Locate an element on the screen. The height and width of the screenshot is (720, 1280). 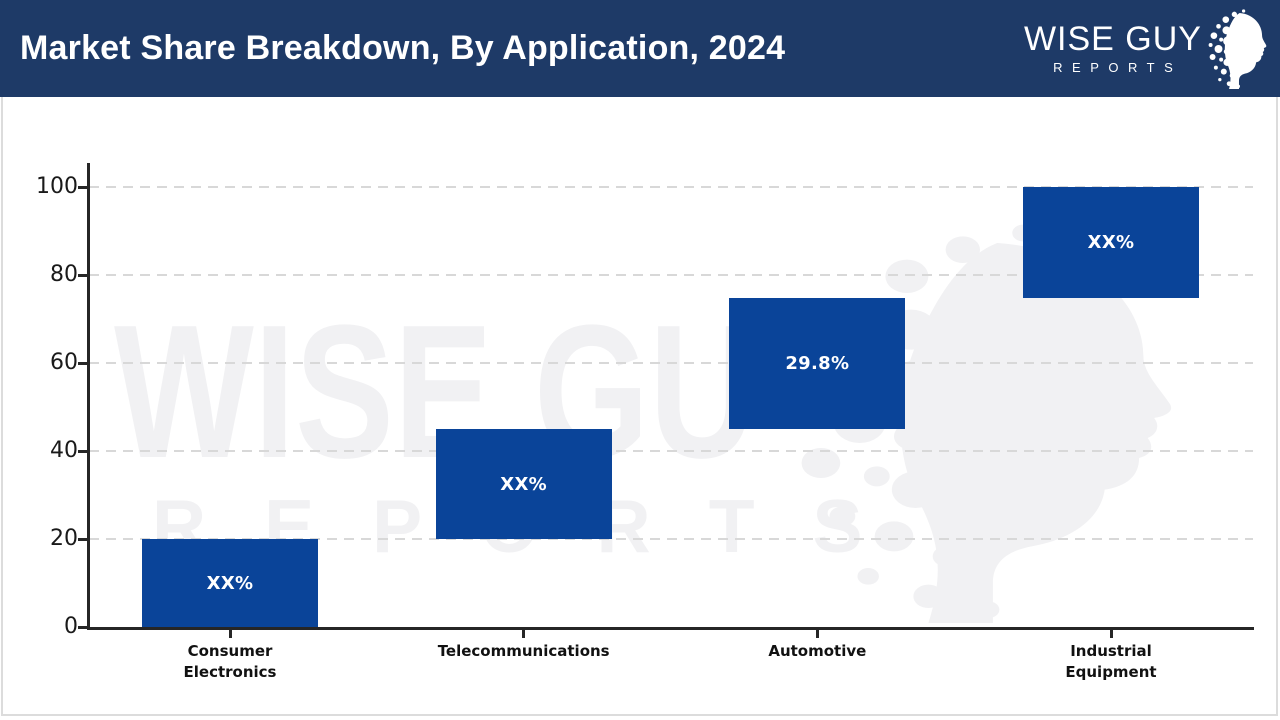
category-label-line: Industrial is located at coordinates (1111, 651).